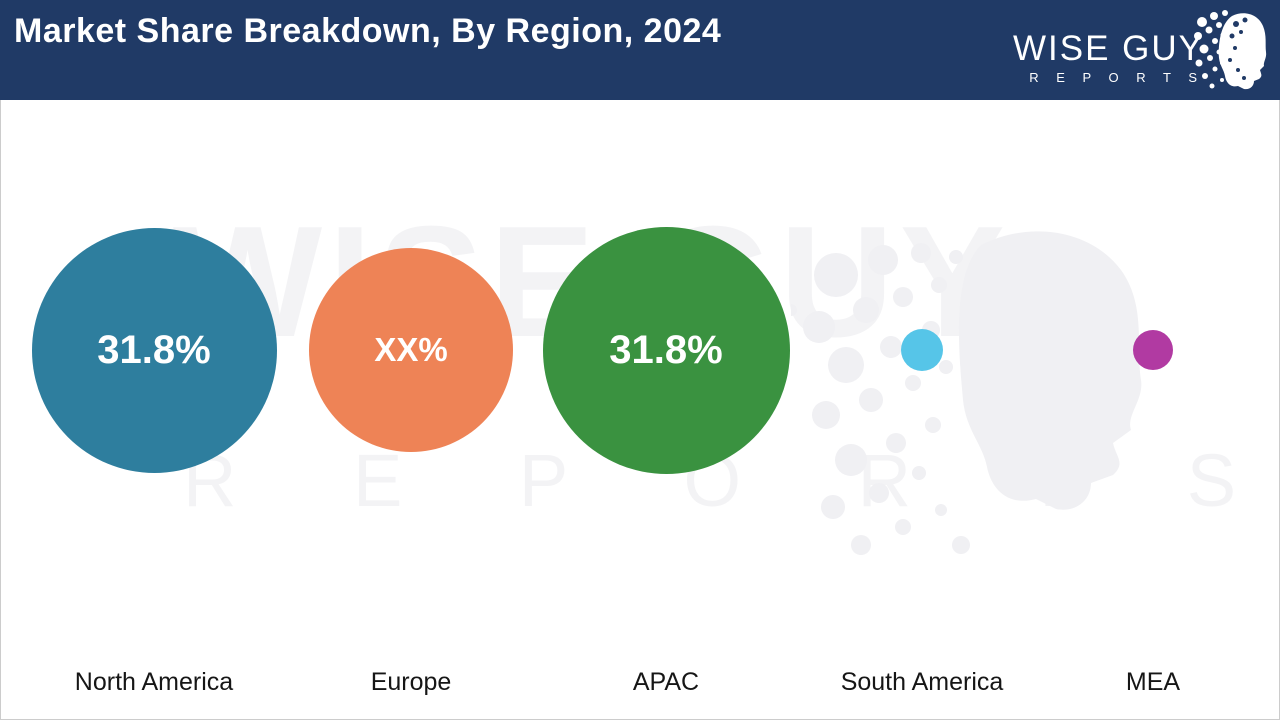 The image size is (1280, 720). Describe the element at coordinates (1153, 350) in the screenshot. I see `bubble-mea` at that location.